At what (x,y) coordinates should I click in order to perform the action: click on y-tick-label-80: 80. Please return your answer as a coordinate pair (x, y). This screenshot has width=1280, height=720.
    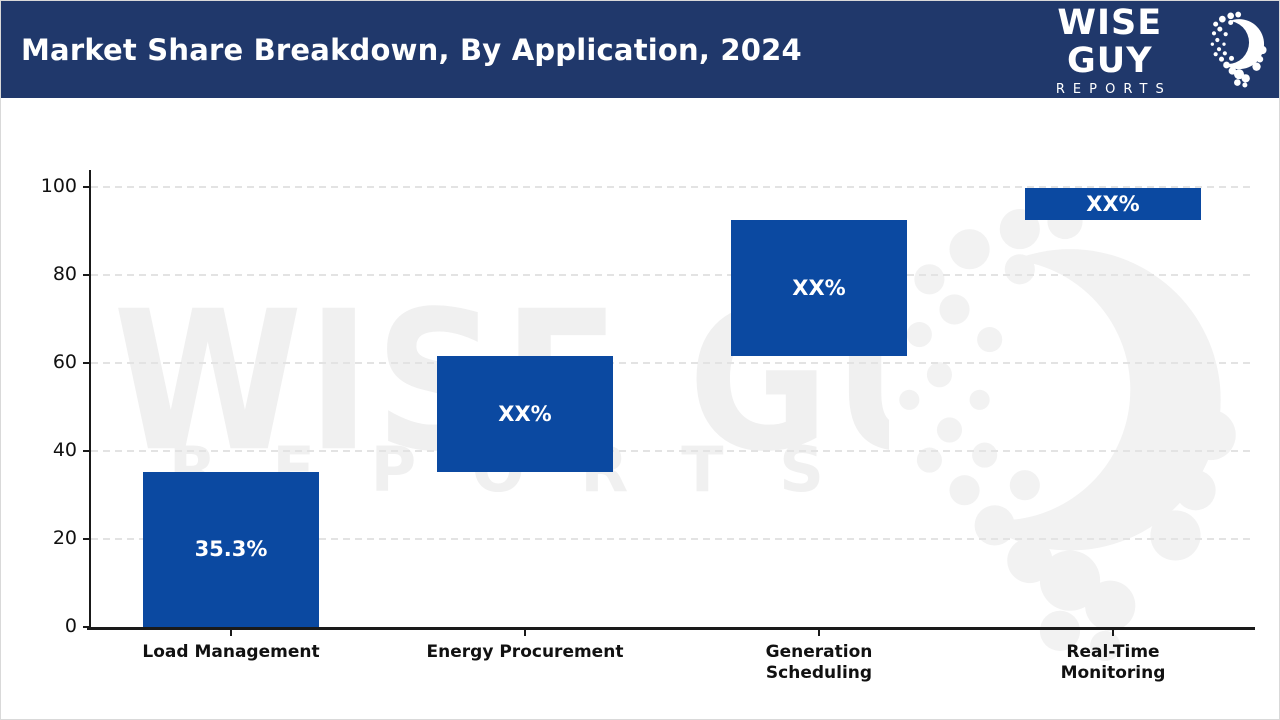
    Looking at the image, I should click on (64, 274).